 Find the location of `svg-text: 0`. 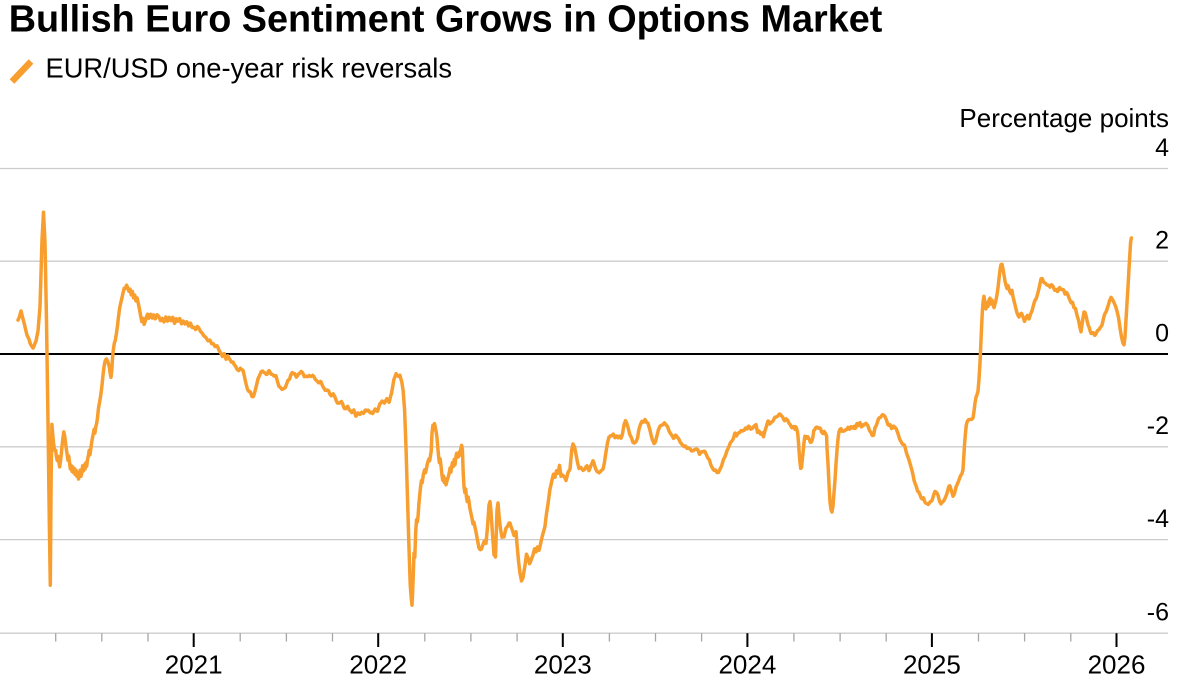

svg-text: 0 is located at coordinates (1162, 333).